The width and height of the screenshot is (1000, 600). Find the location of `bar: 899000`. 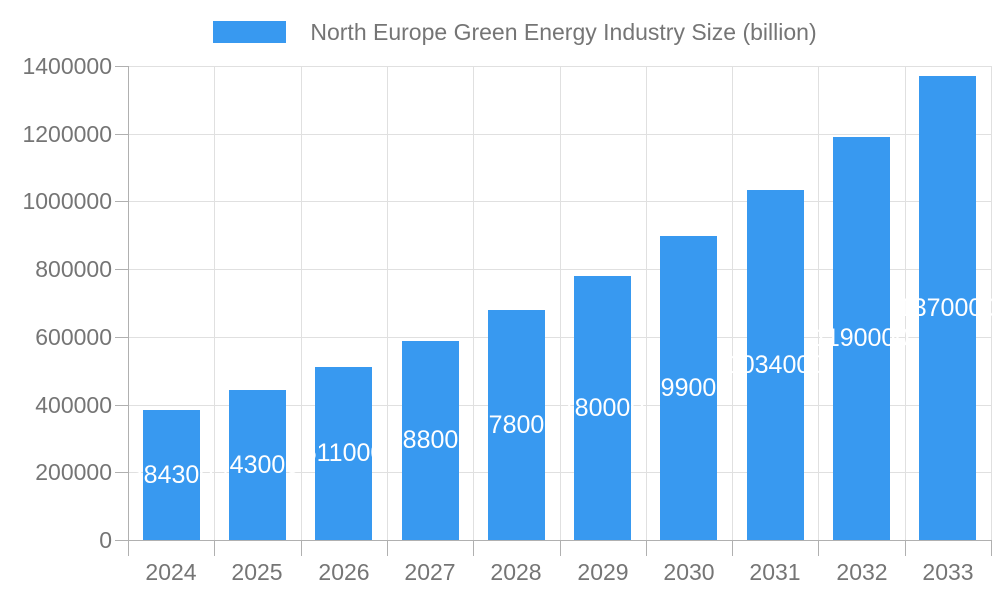

bar: 899000 is located at coordinates (688, 388).